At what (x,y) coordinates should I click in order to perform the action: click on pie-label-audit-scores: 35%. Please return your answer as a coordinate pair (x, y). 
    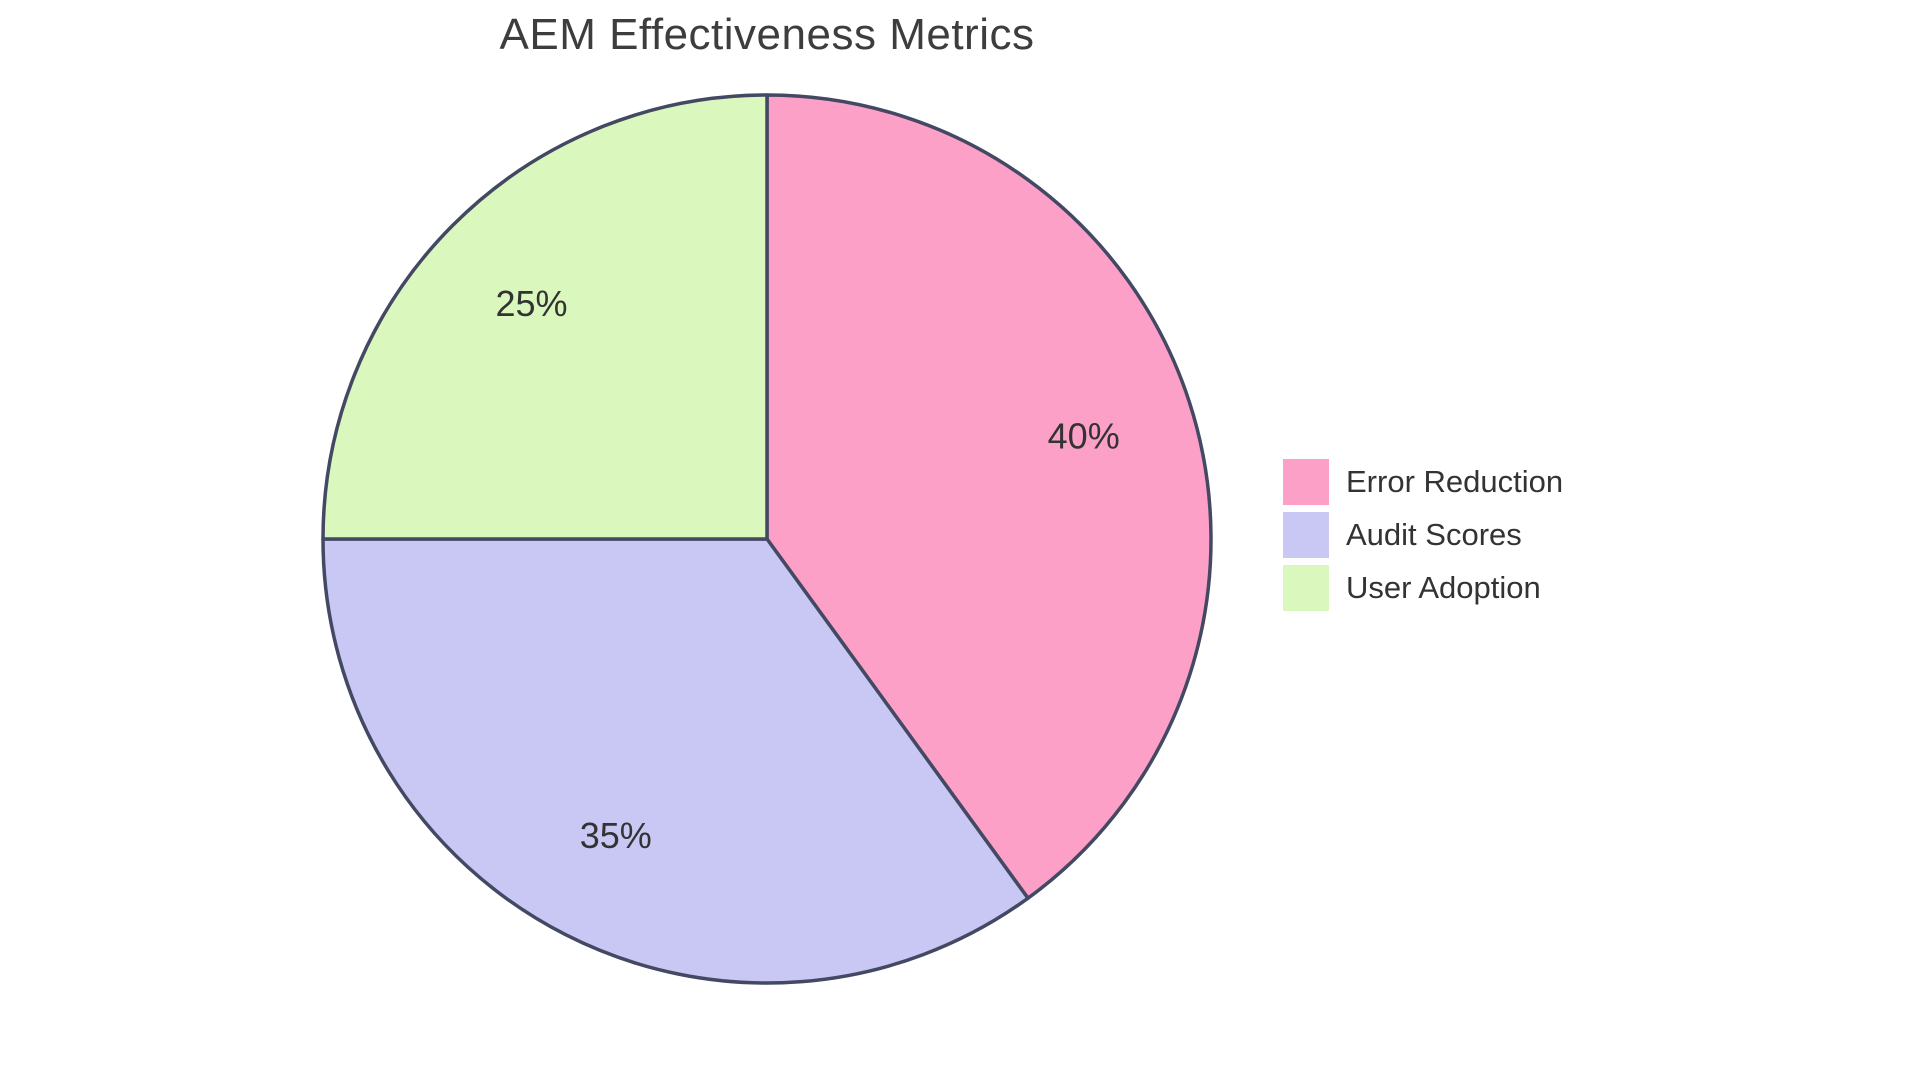
    Looking at the image, I should click on (616, 835).